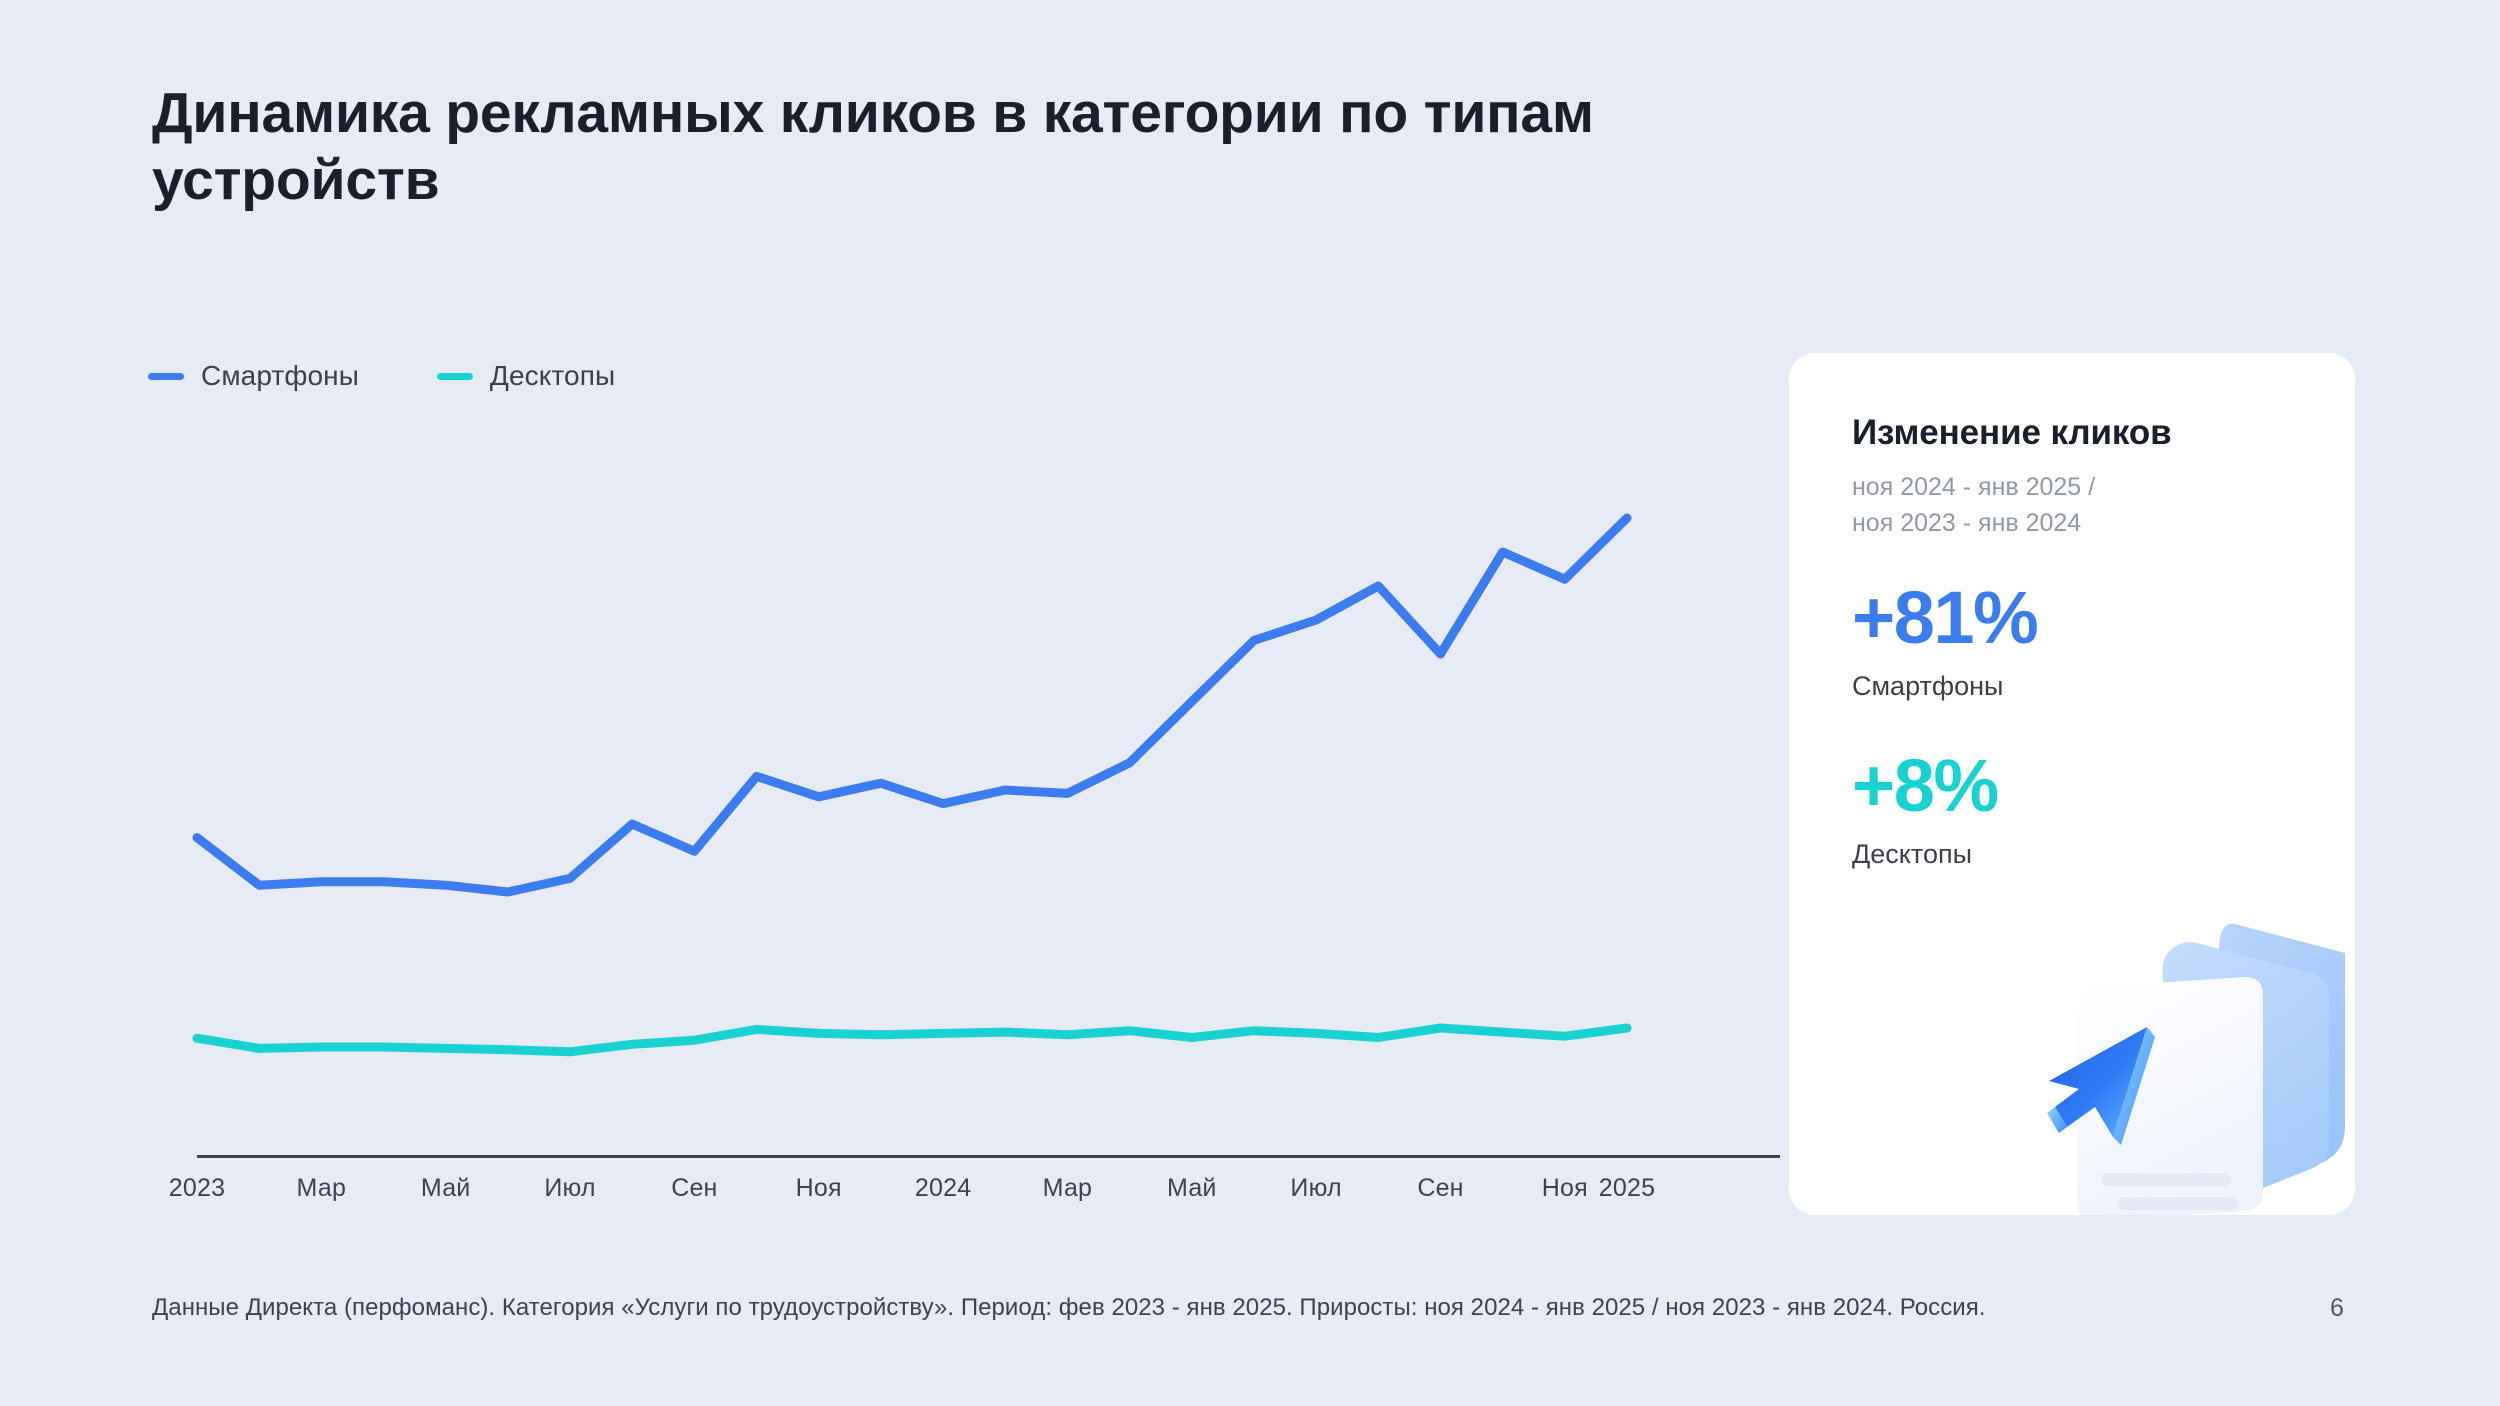  I want to click on stat-label: Смартфоны, so click(1928, 686).